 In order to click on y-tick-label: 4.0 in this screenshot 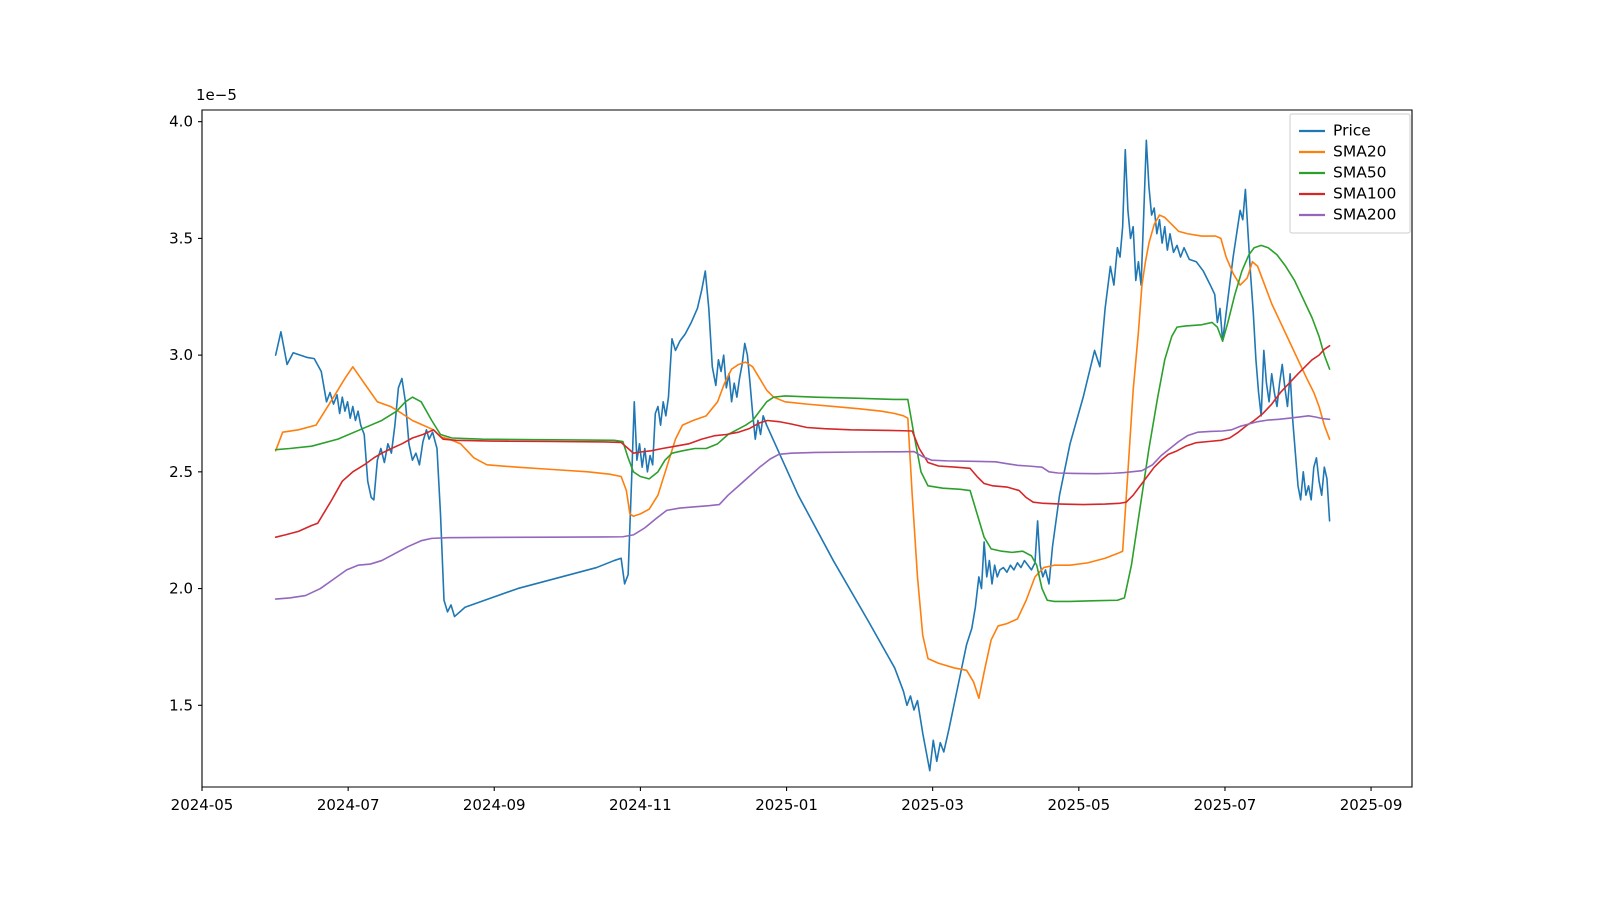, I will do `click(181, 122)`.